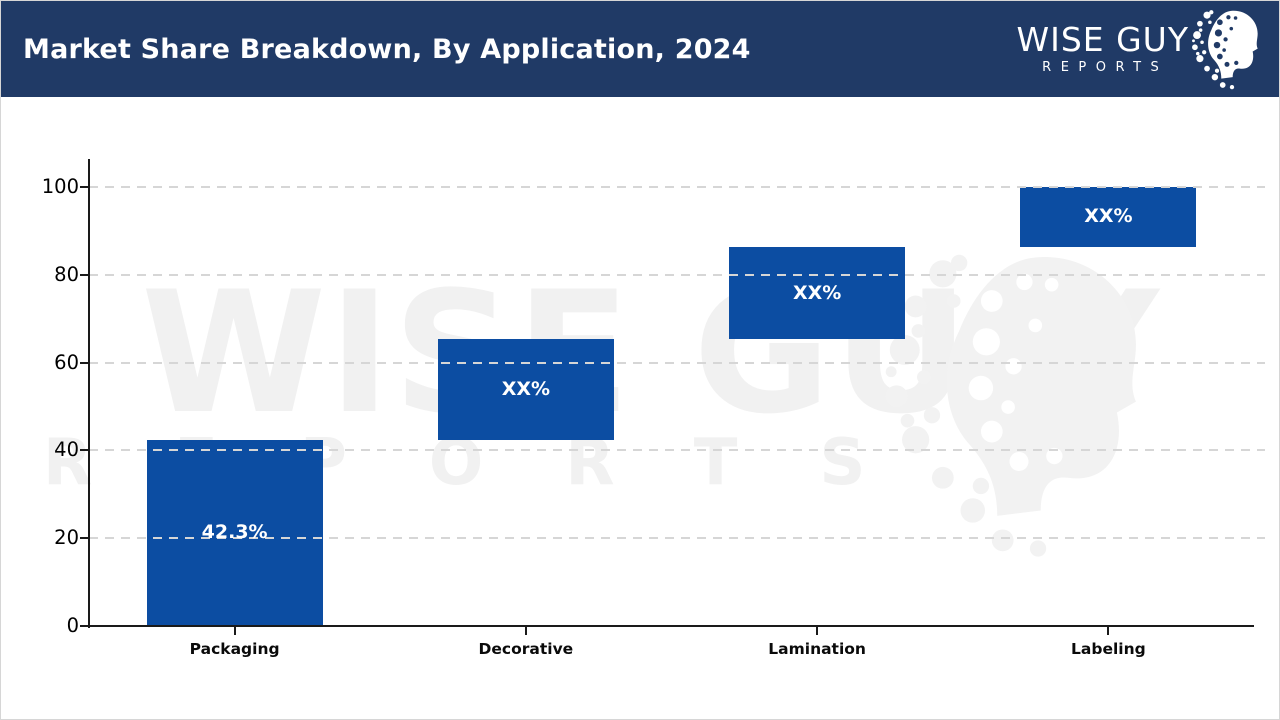 This screenshot has width=1280, height=720. I want to click on bar-labeling, so click(1108, 217).